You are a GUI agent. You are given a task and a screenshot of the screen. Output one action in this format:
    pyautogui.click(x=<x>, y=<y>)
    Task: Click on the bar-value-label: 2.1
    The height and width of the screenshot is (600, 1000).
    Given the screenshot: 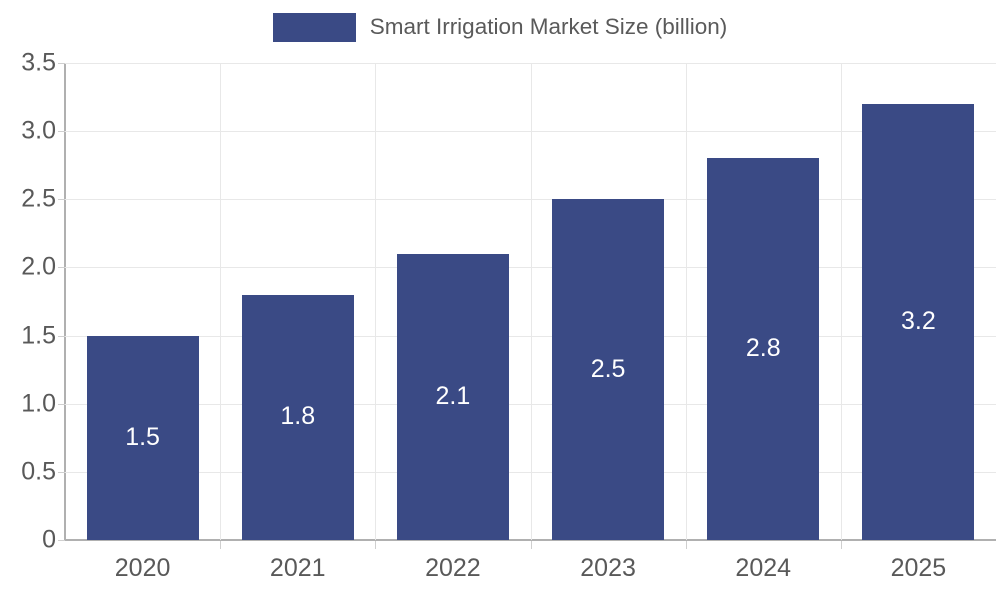 What is the action you would take?
    pyautogui.click(x=453, y=395)
    